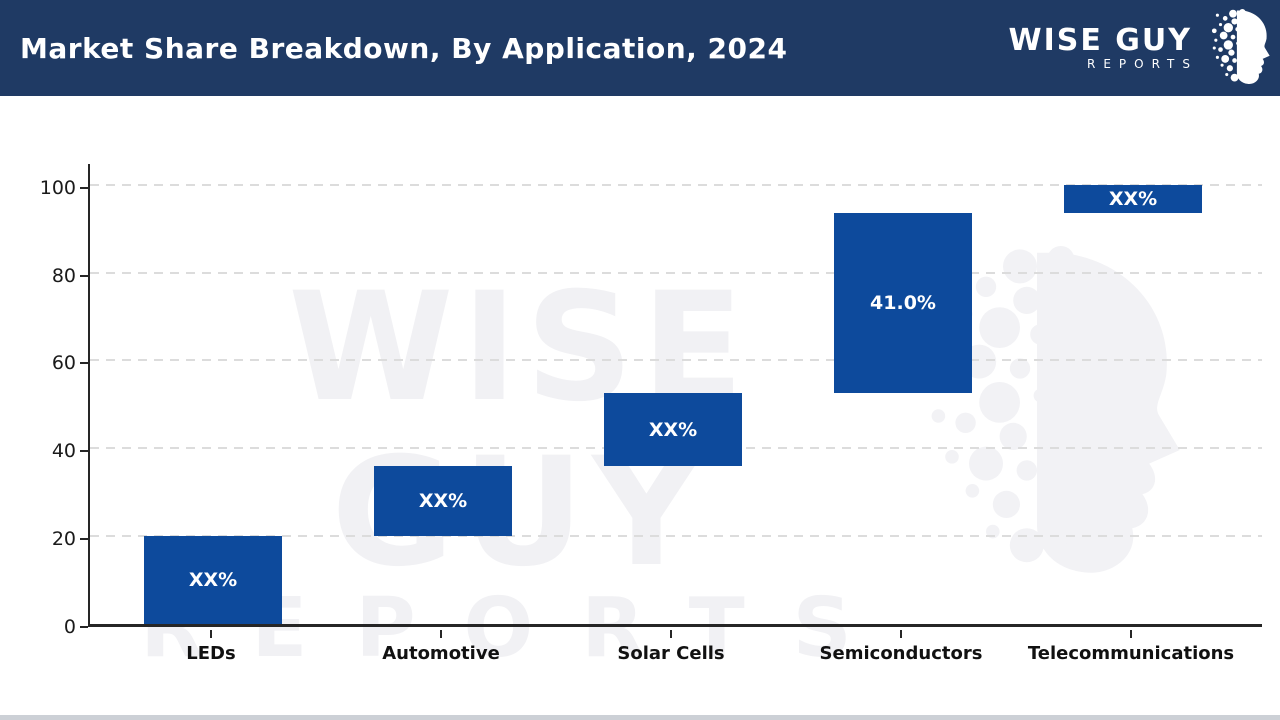  I want to click on bar-solar-cells: XX%, so click(673, 429).